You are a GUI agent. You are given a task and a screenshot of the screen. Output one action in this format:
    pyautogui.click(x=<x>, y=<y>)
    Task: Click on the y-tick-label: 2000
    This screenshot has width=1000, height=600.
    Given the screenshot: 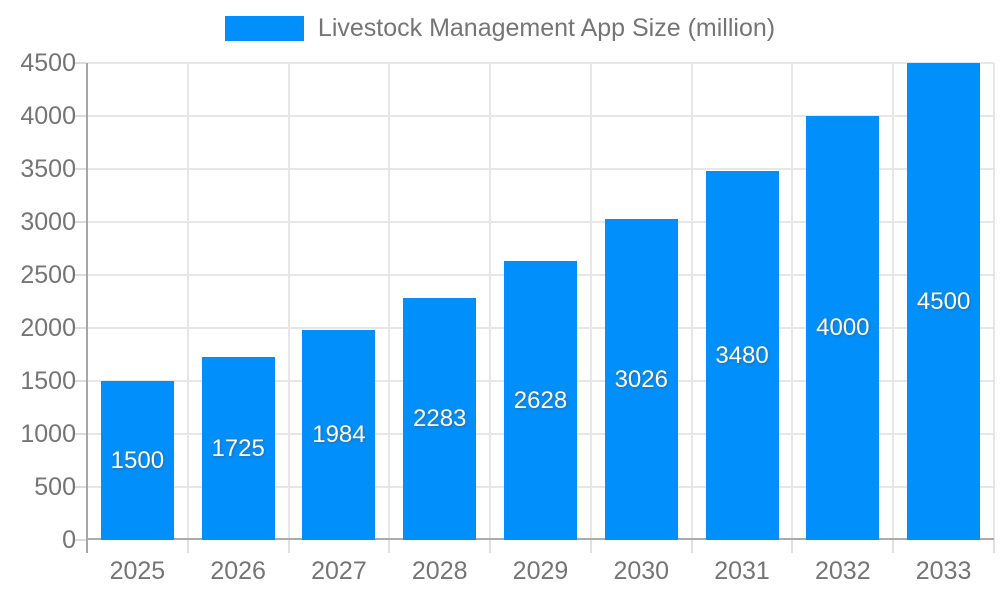 What is the action you would take?
    pyautogui.click(x=48, y=328)
    